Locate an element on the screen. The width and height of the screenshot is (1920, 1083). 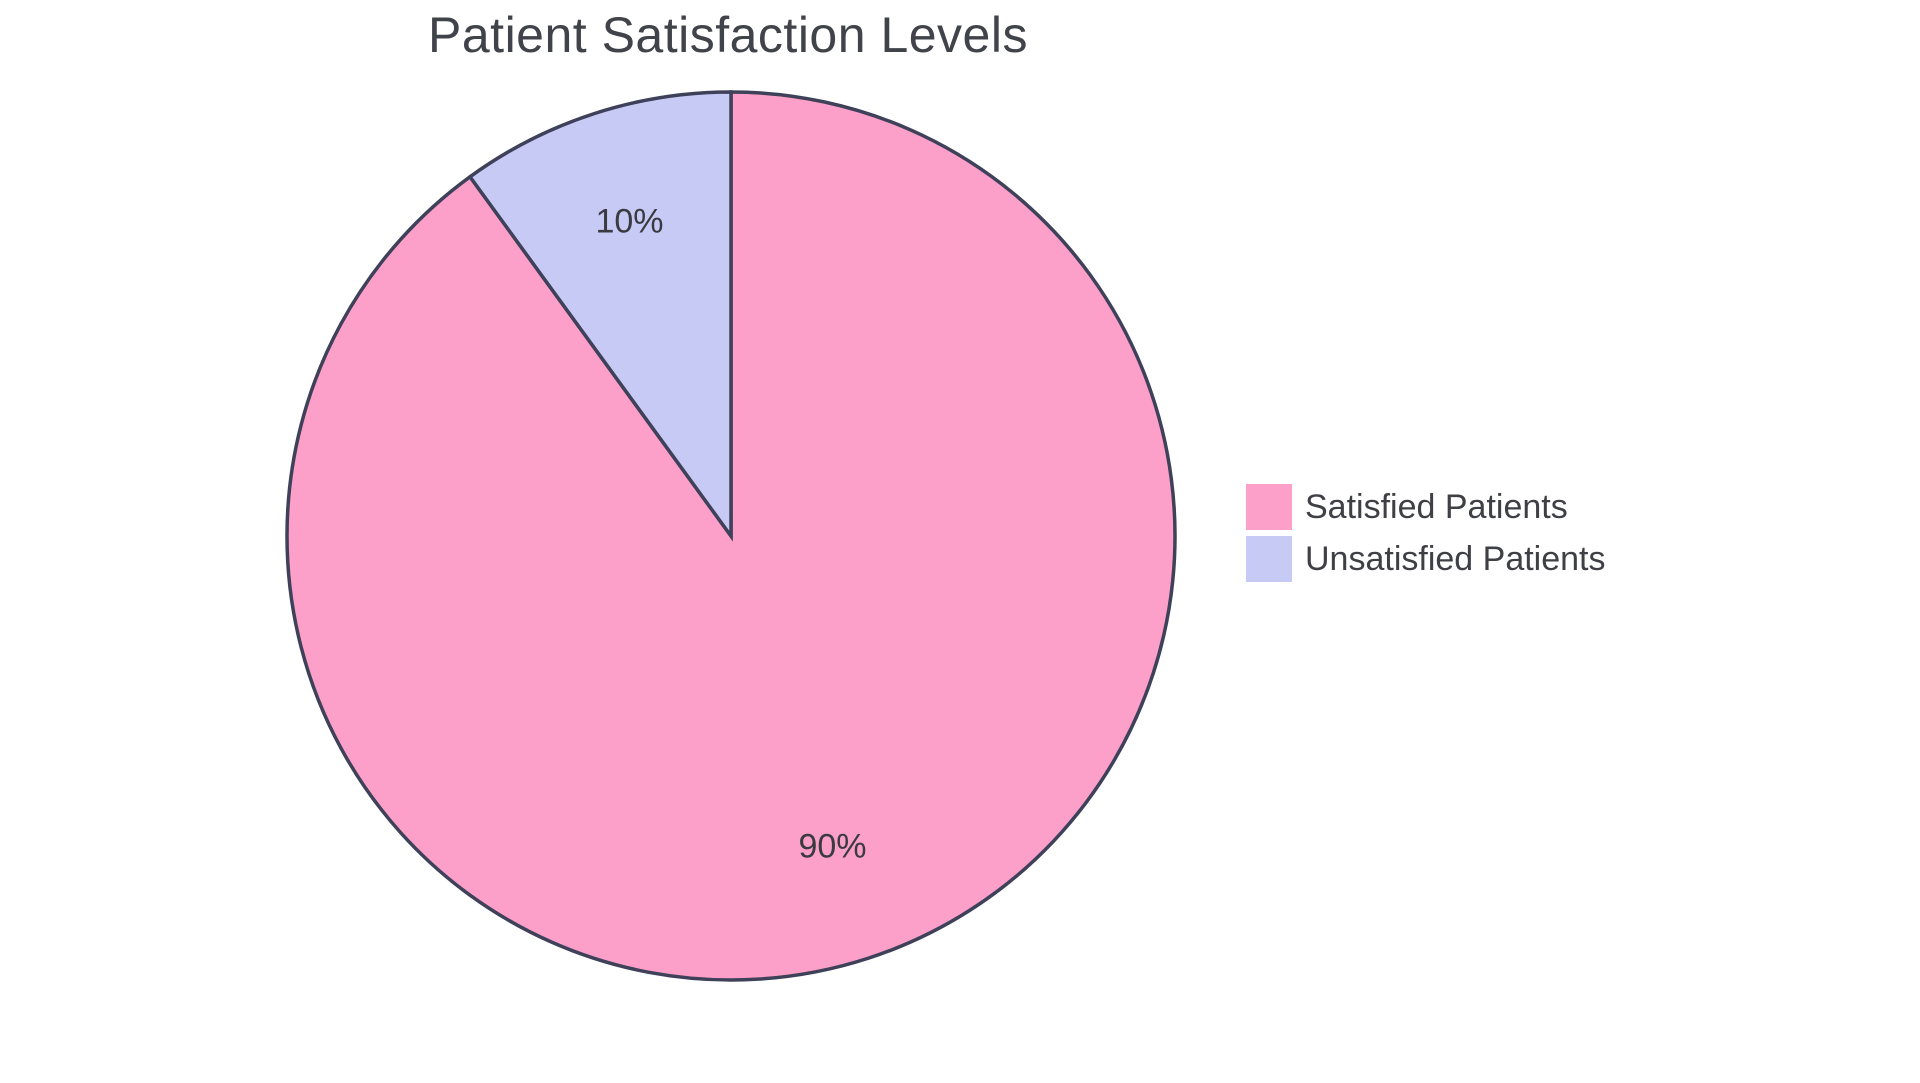
slice-percto-label-unsatisfied-patients: 10% is located at coordinates (629, 221).